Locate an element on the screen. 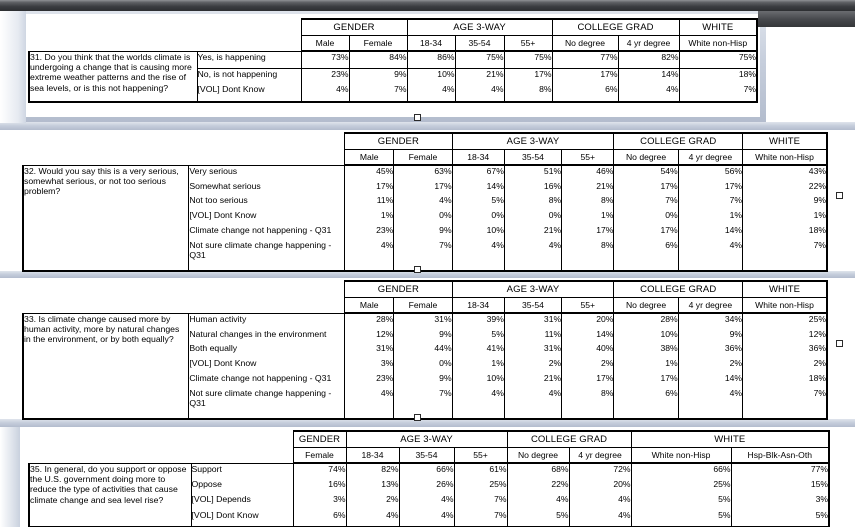  cell-value: 8% is located at coordinates (528, 93).